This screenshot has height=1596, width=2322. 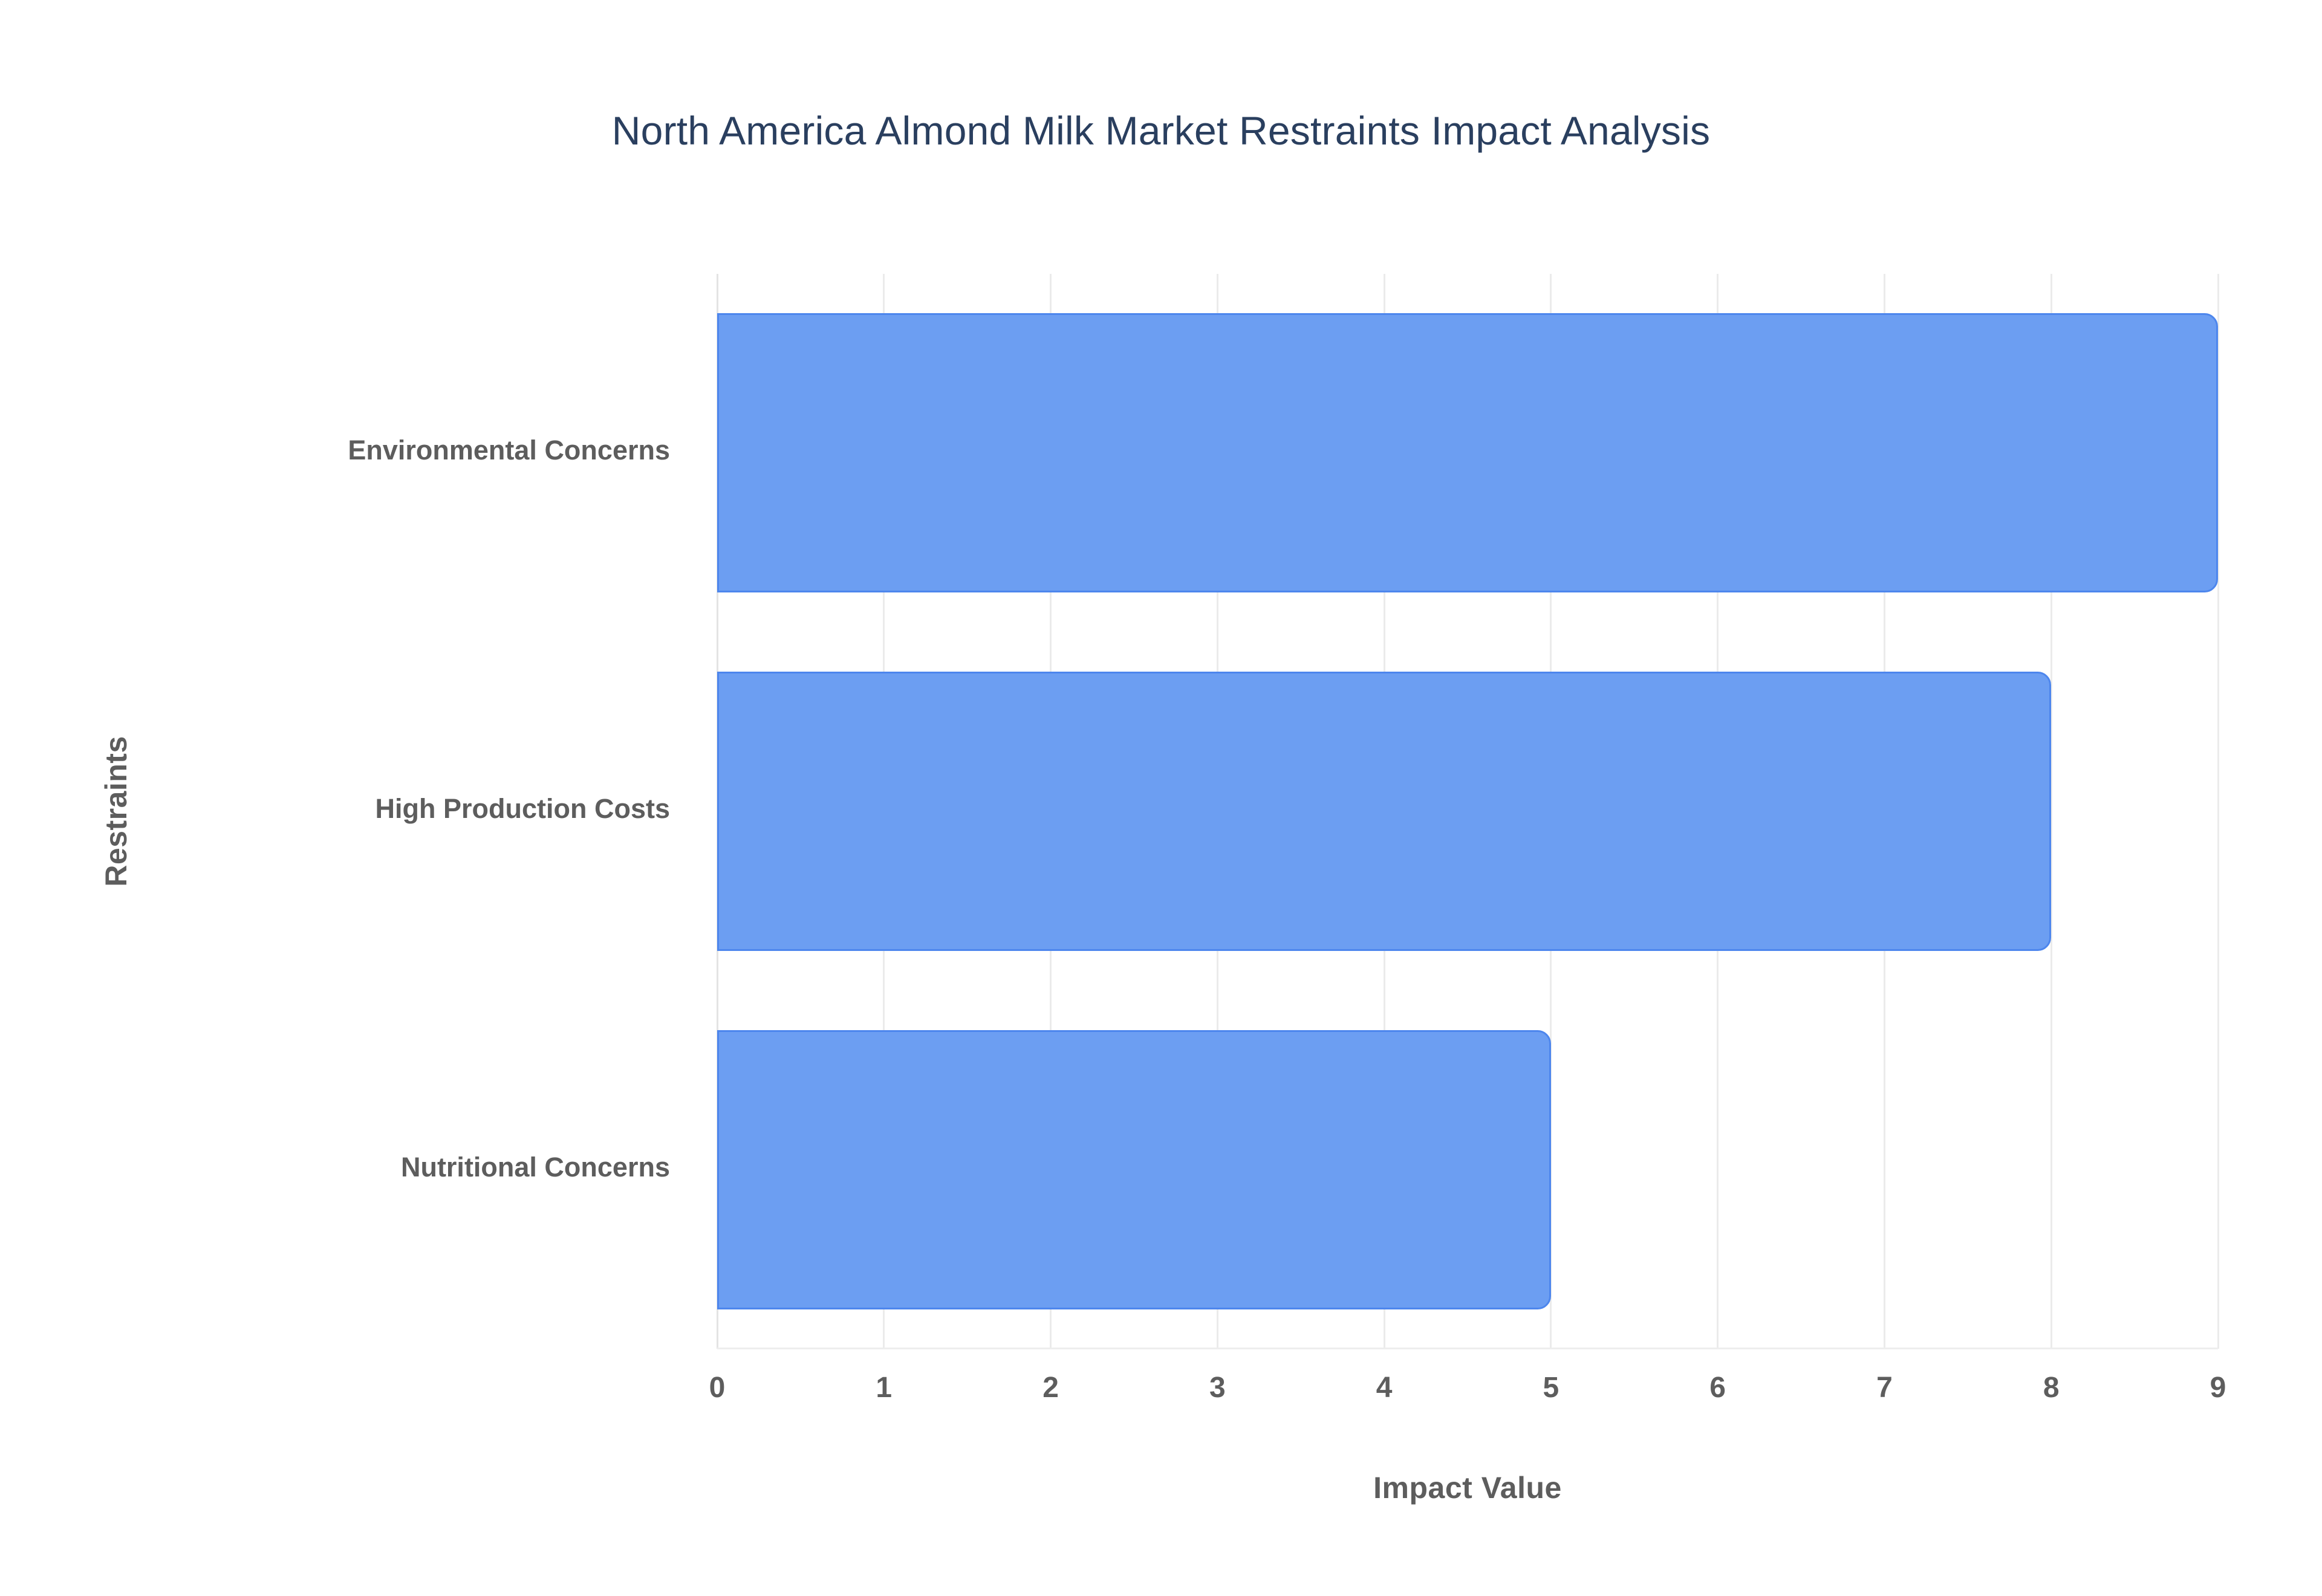 What do you see at coordinates (509, 450) in the screenshot?
I see `y-tick-label: Environmental Concerns` at bounding box center [509, 450].